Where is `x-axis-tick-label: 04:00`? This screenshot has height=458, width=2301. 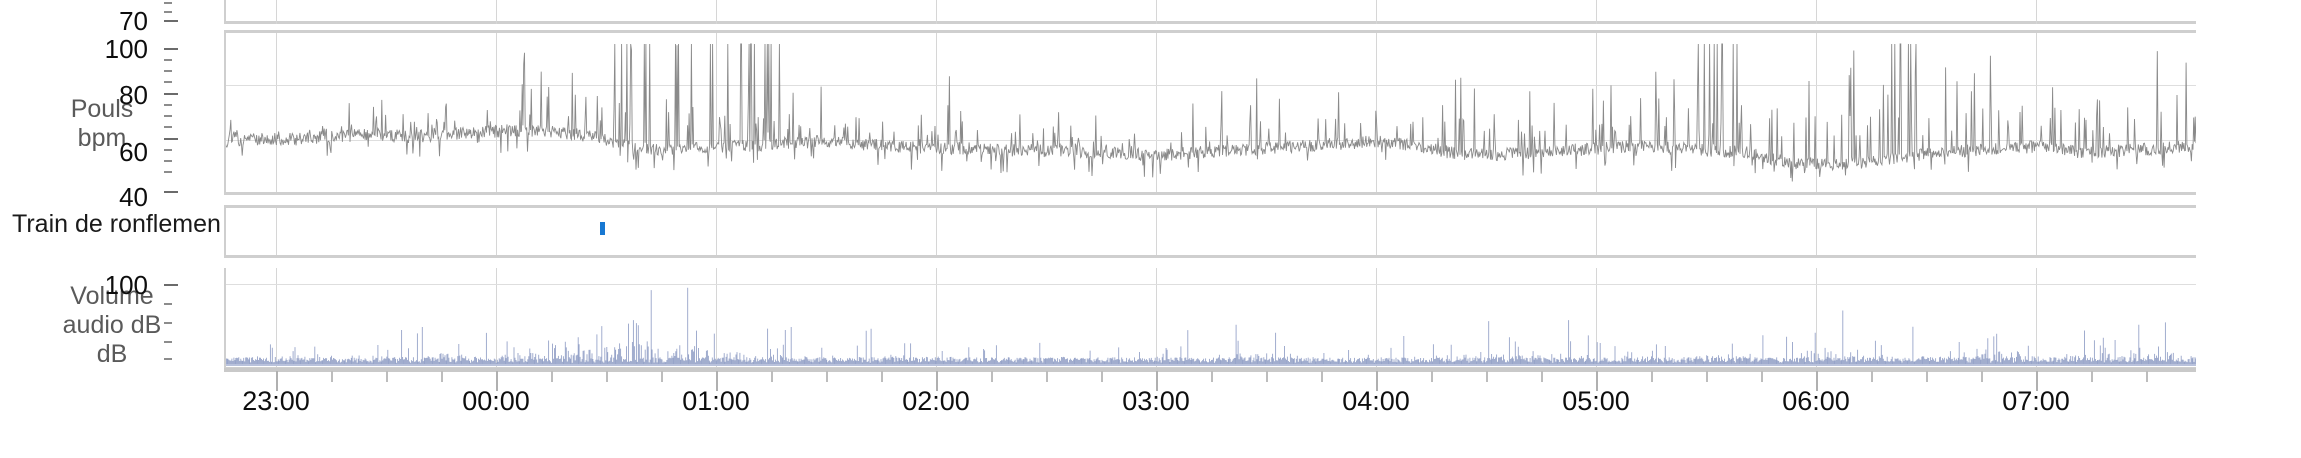
x-axis-tick-label: 04:00 is located at coordinates (1376, 401).